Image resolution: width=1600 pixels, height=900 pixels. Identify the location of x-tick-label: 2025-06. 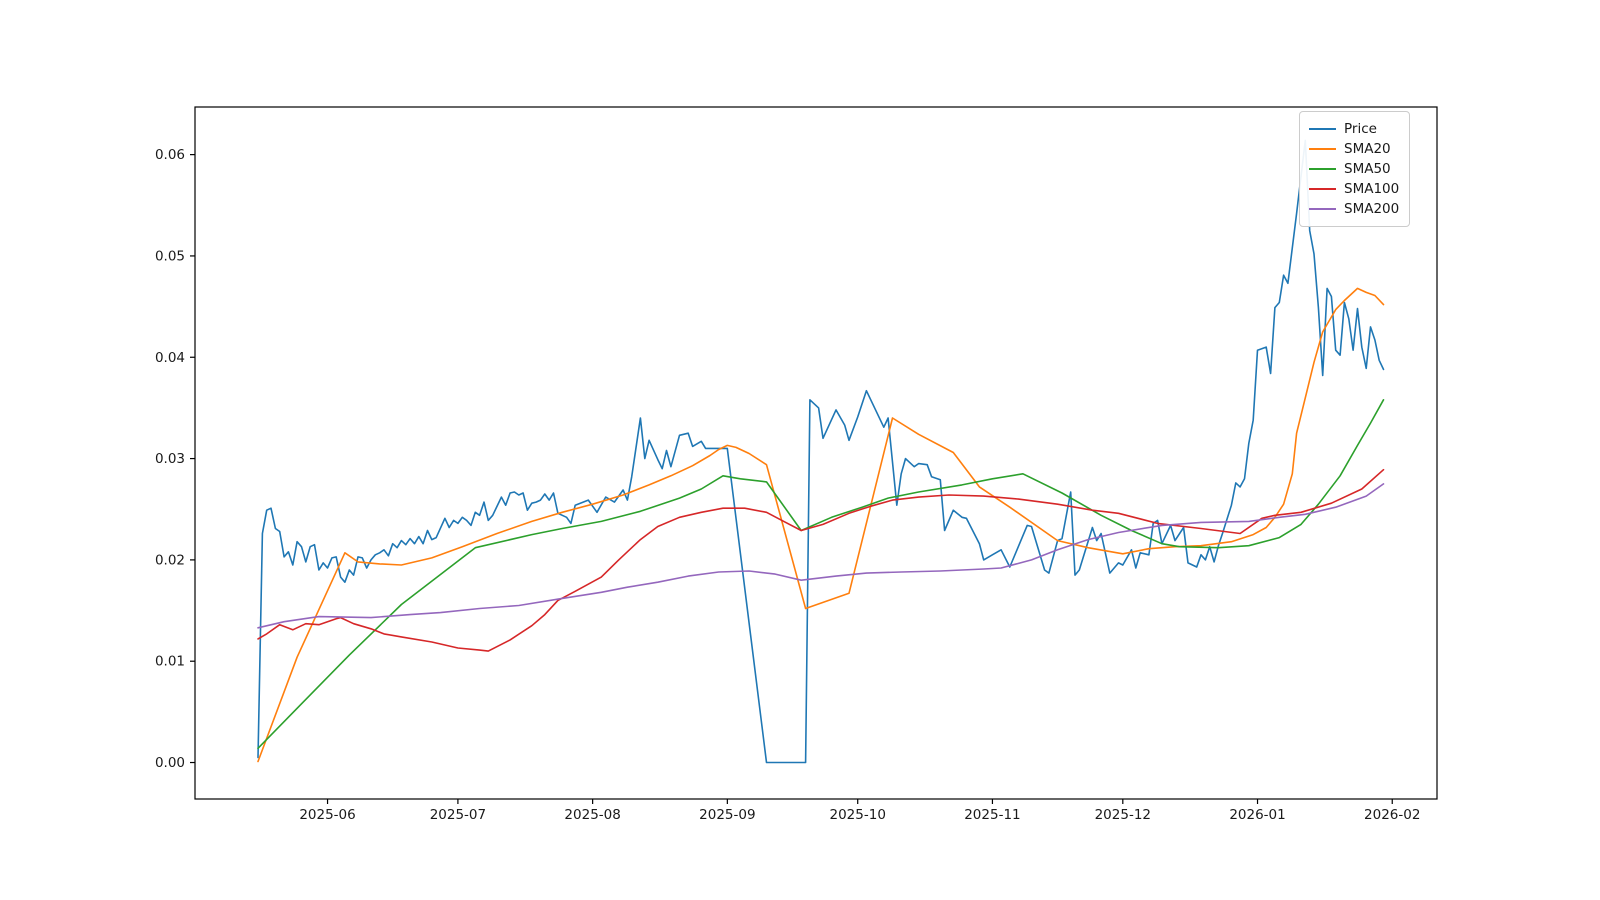
(327, 815).